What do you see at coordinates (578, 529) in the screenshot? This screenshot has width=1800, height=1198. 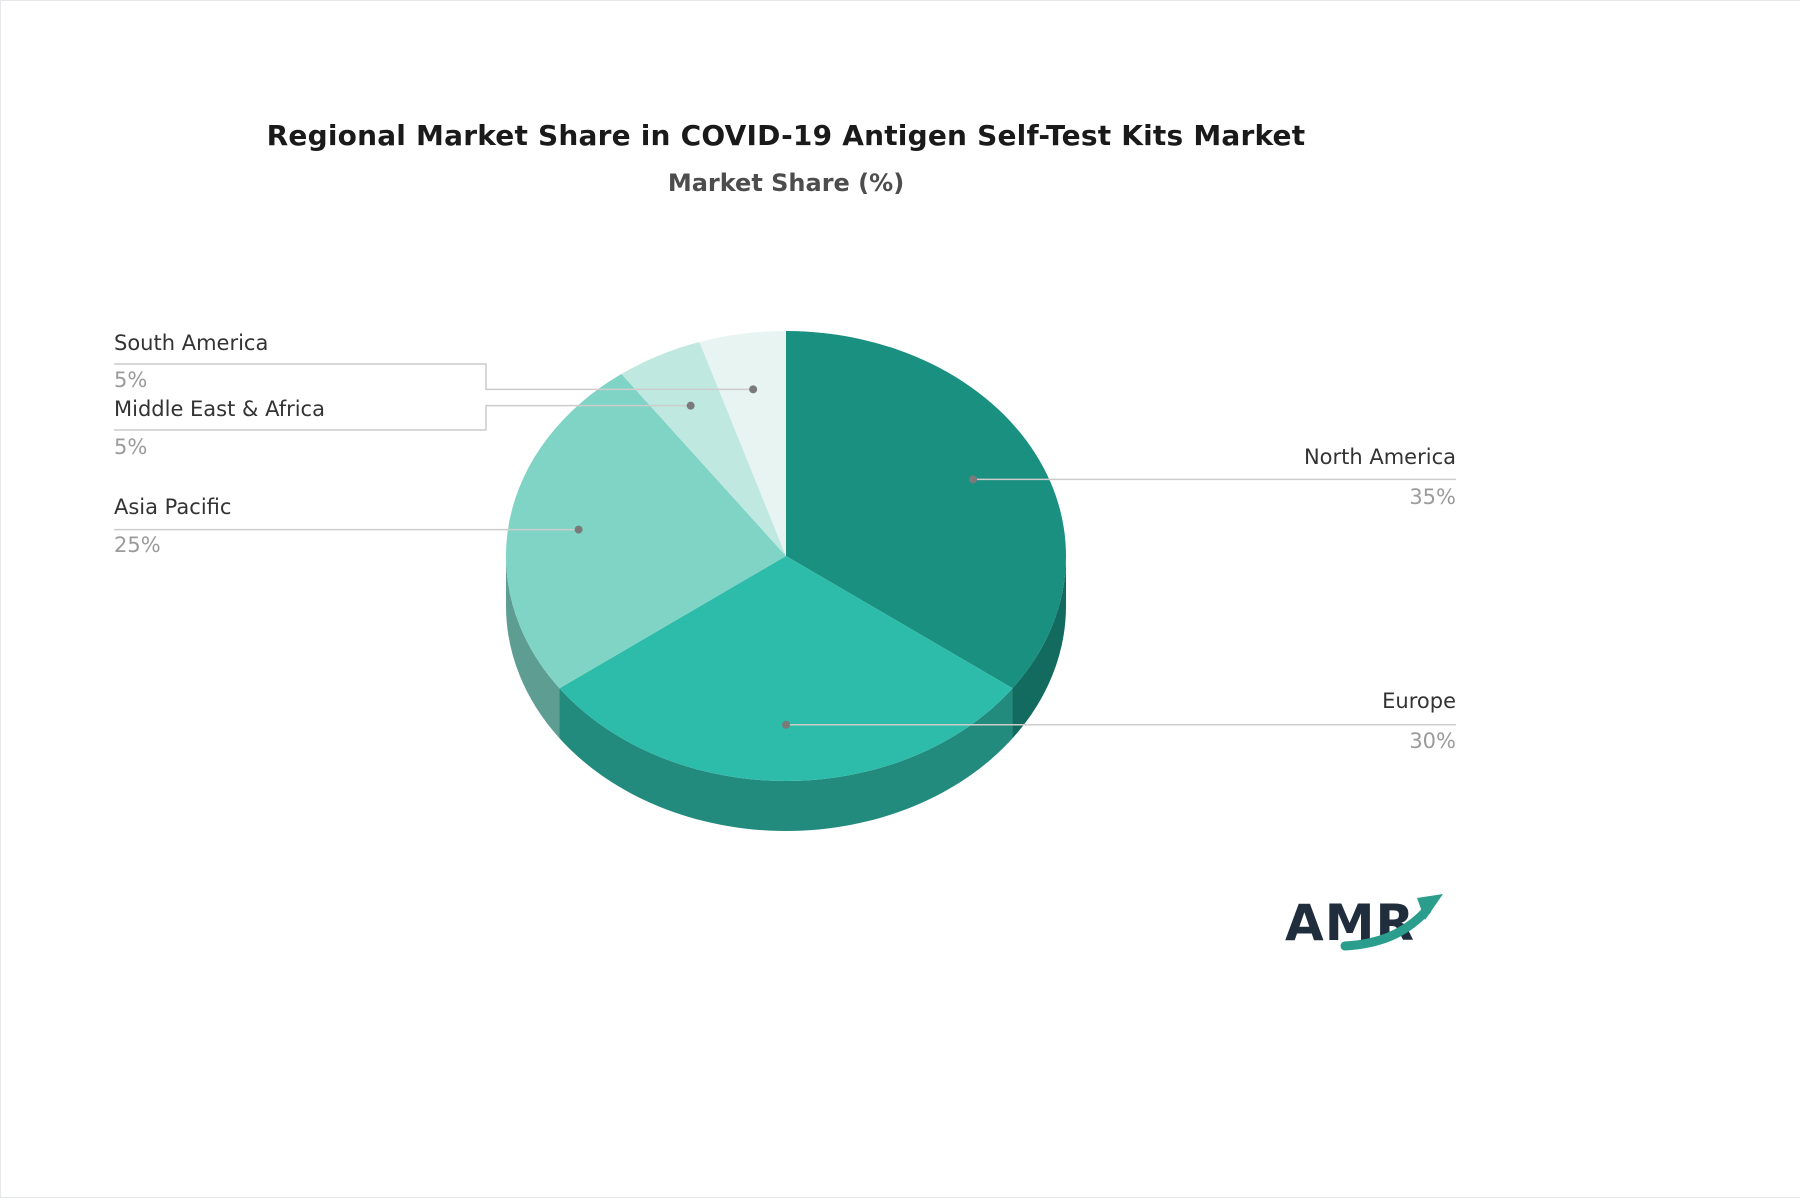 I see `leader-dot-asia-pacific` at bounding box center [578, 529].